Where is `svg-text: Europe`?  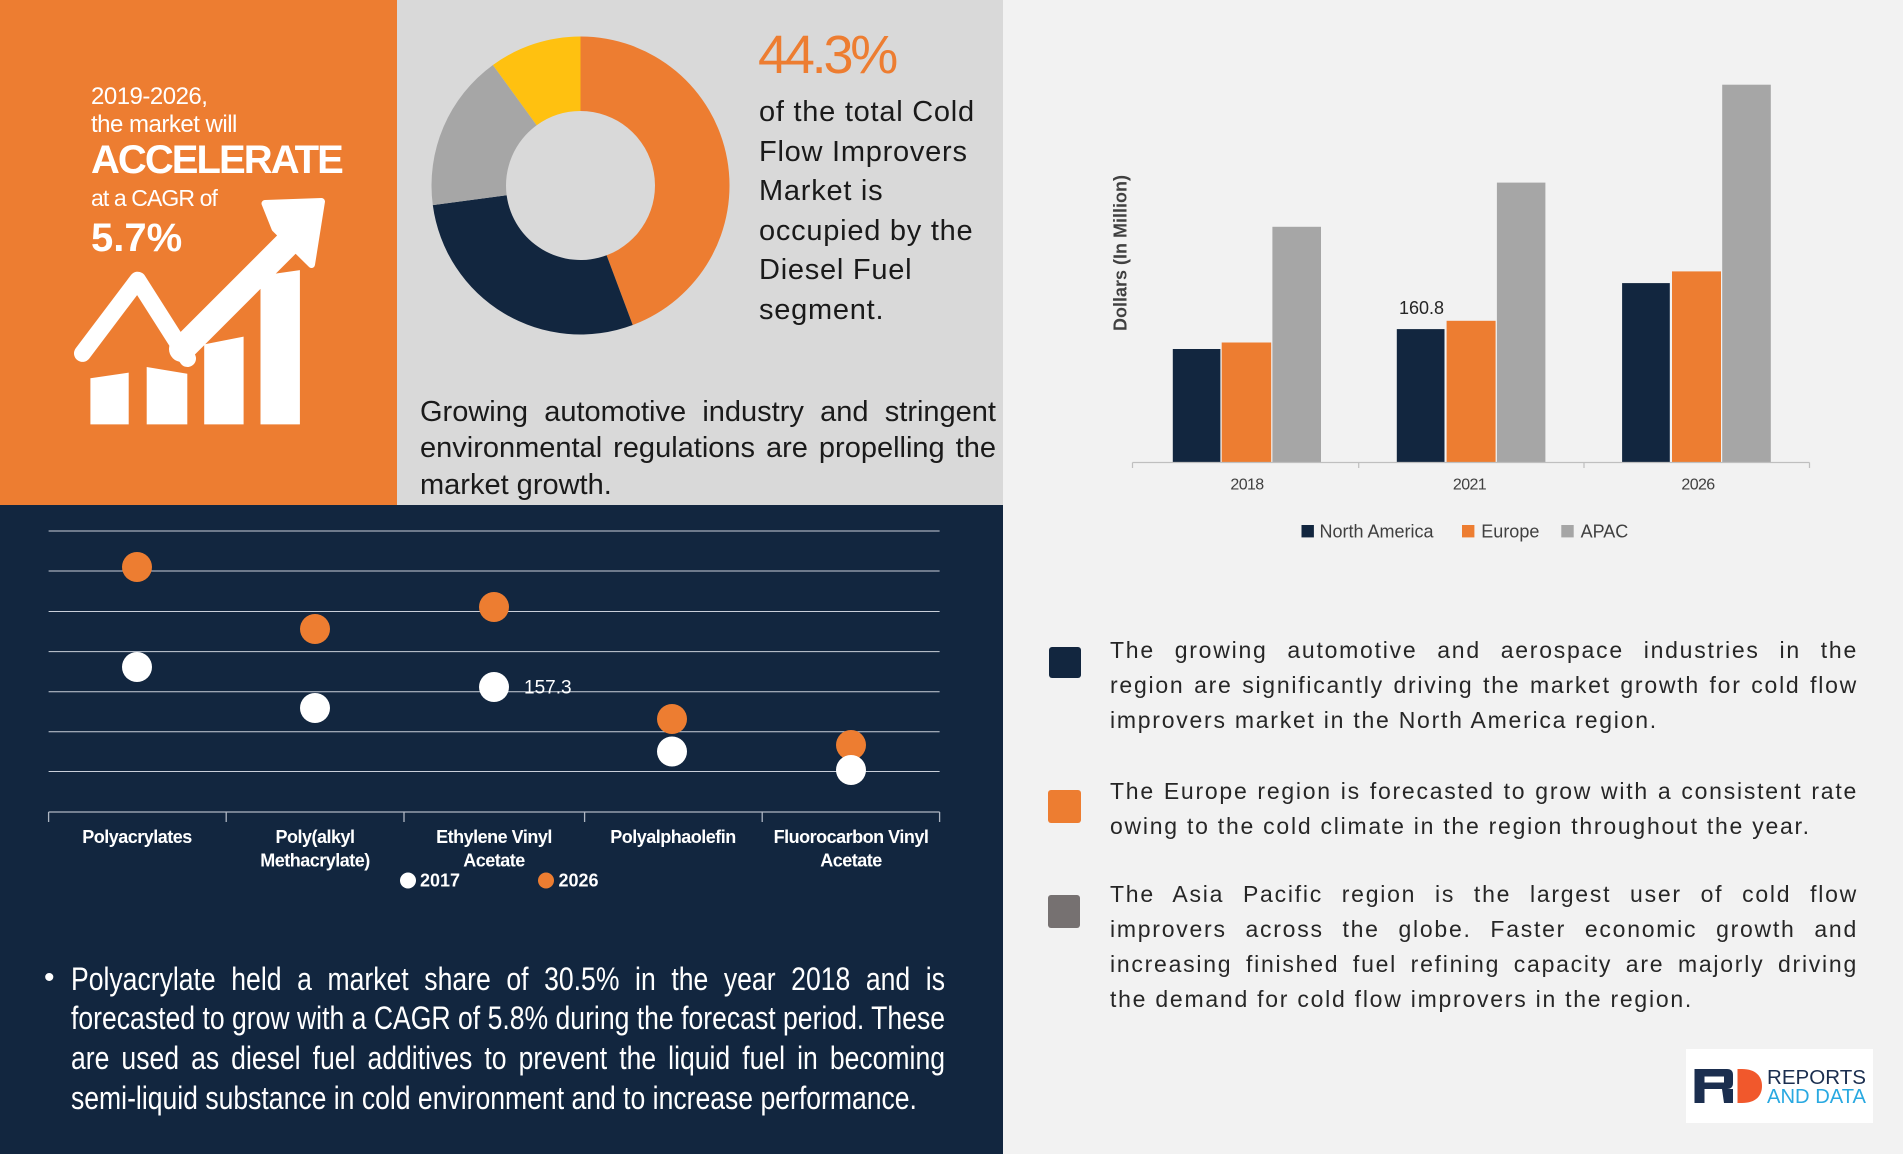 svg-text: Europe is located at coordinates (1510, 531).